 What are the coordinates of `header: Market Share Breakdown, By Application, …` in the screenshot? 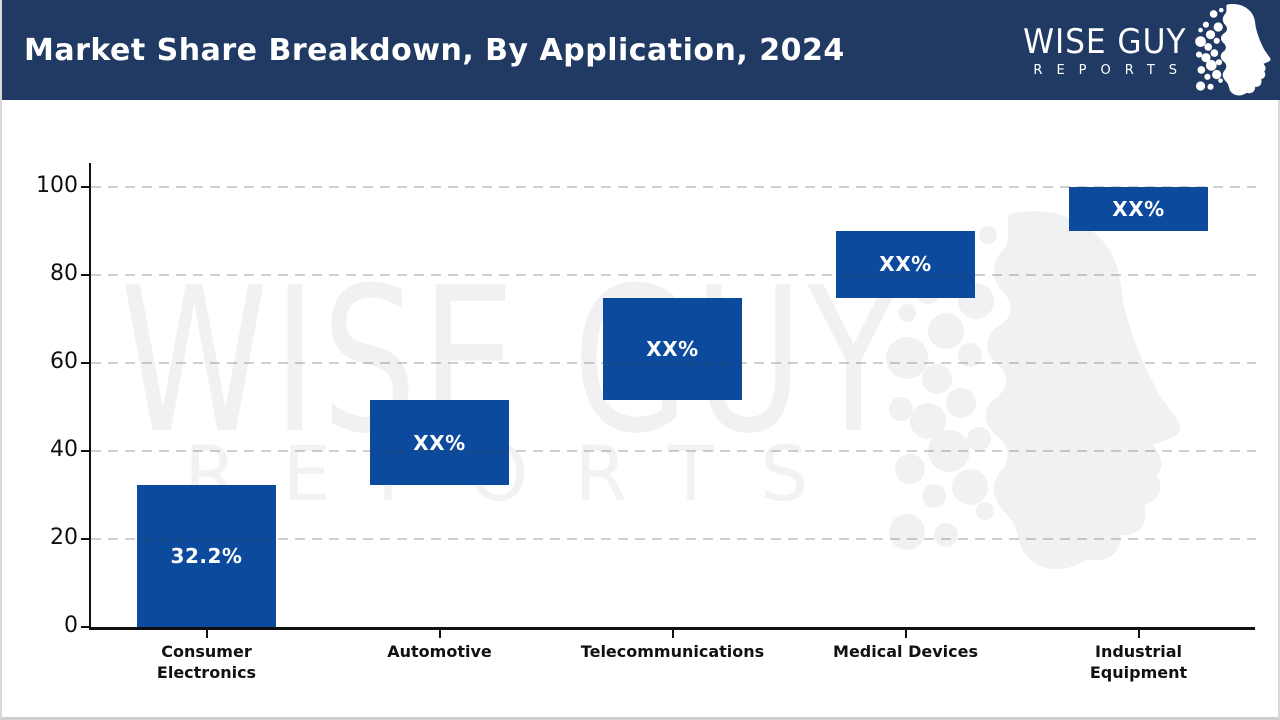 It's located at (641, 50).